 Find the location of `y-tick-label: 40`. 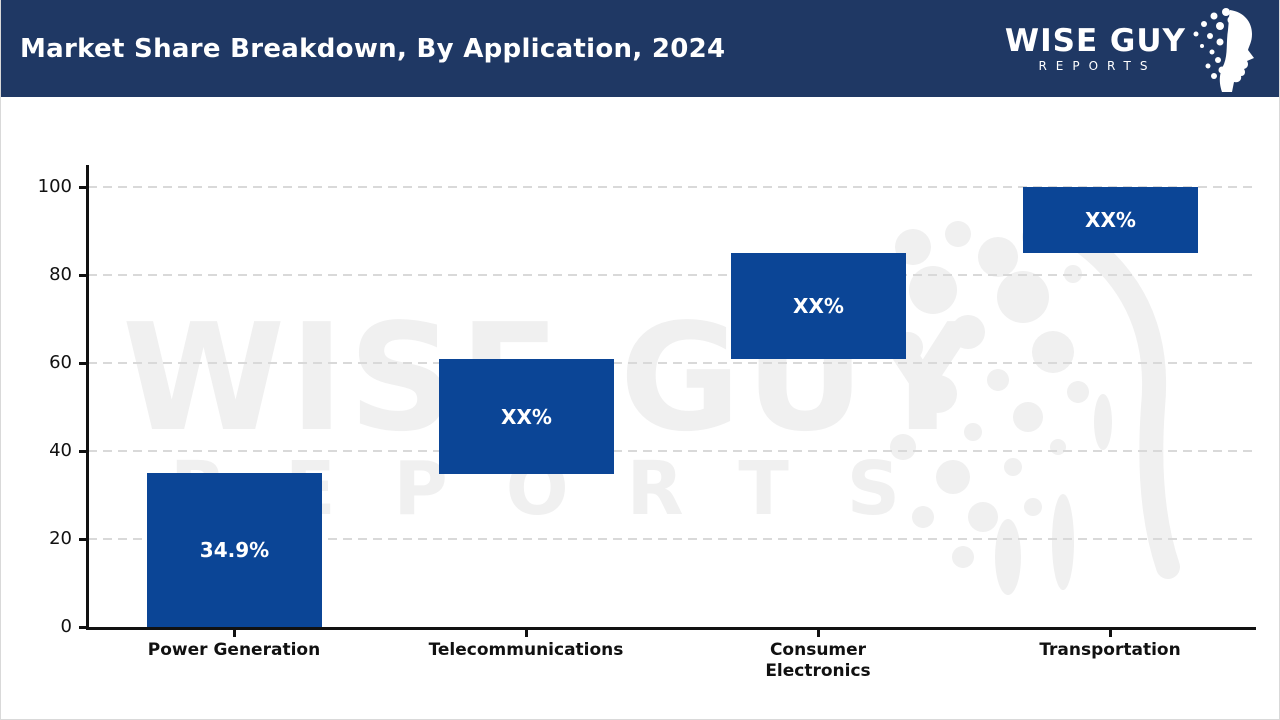

y-tick-label: 40 is located at coordinates (60, 450).